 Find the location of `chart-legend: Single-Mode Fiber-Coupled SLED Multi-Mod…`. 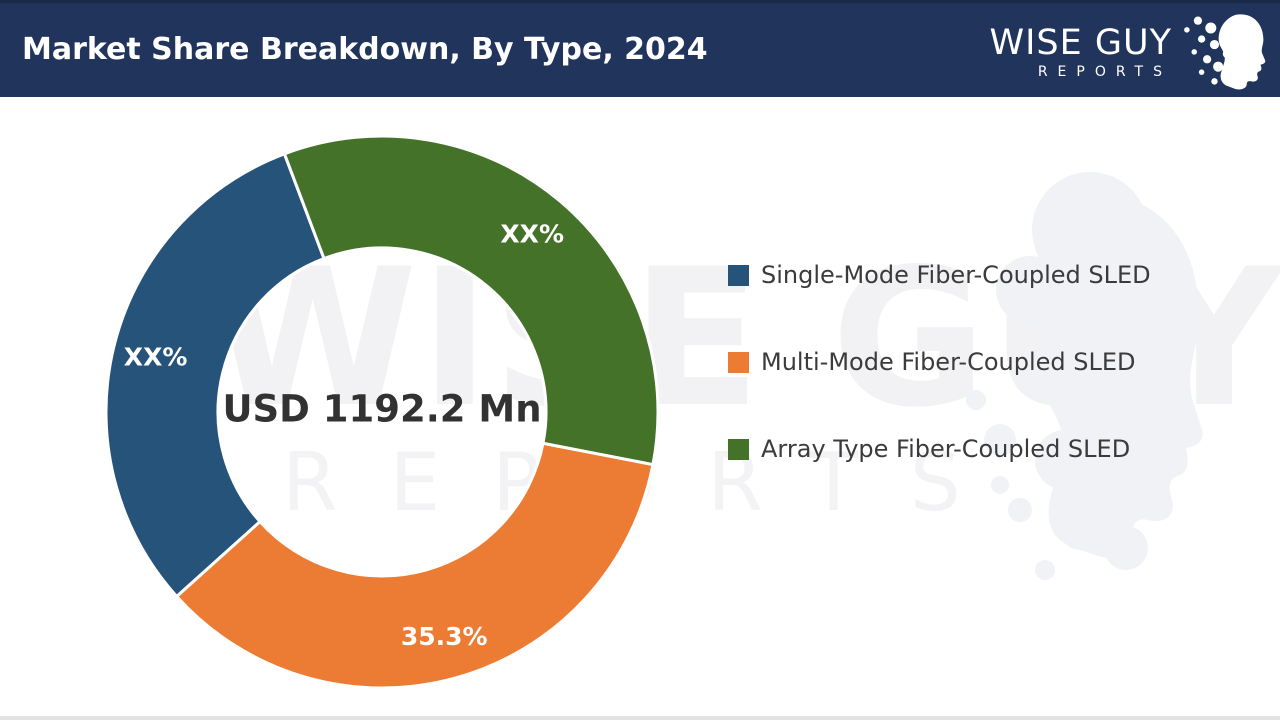

chart-legend: Single-Mode Fiber-Coupled SLED Multi-Mod… is located at coordinates (939, 362).